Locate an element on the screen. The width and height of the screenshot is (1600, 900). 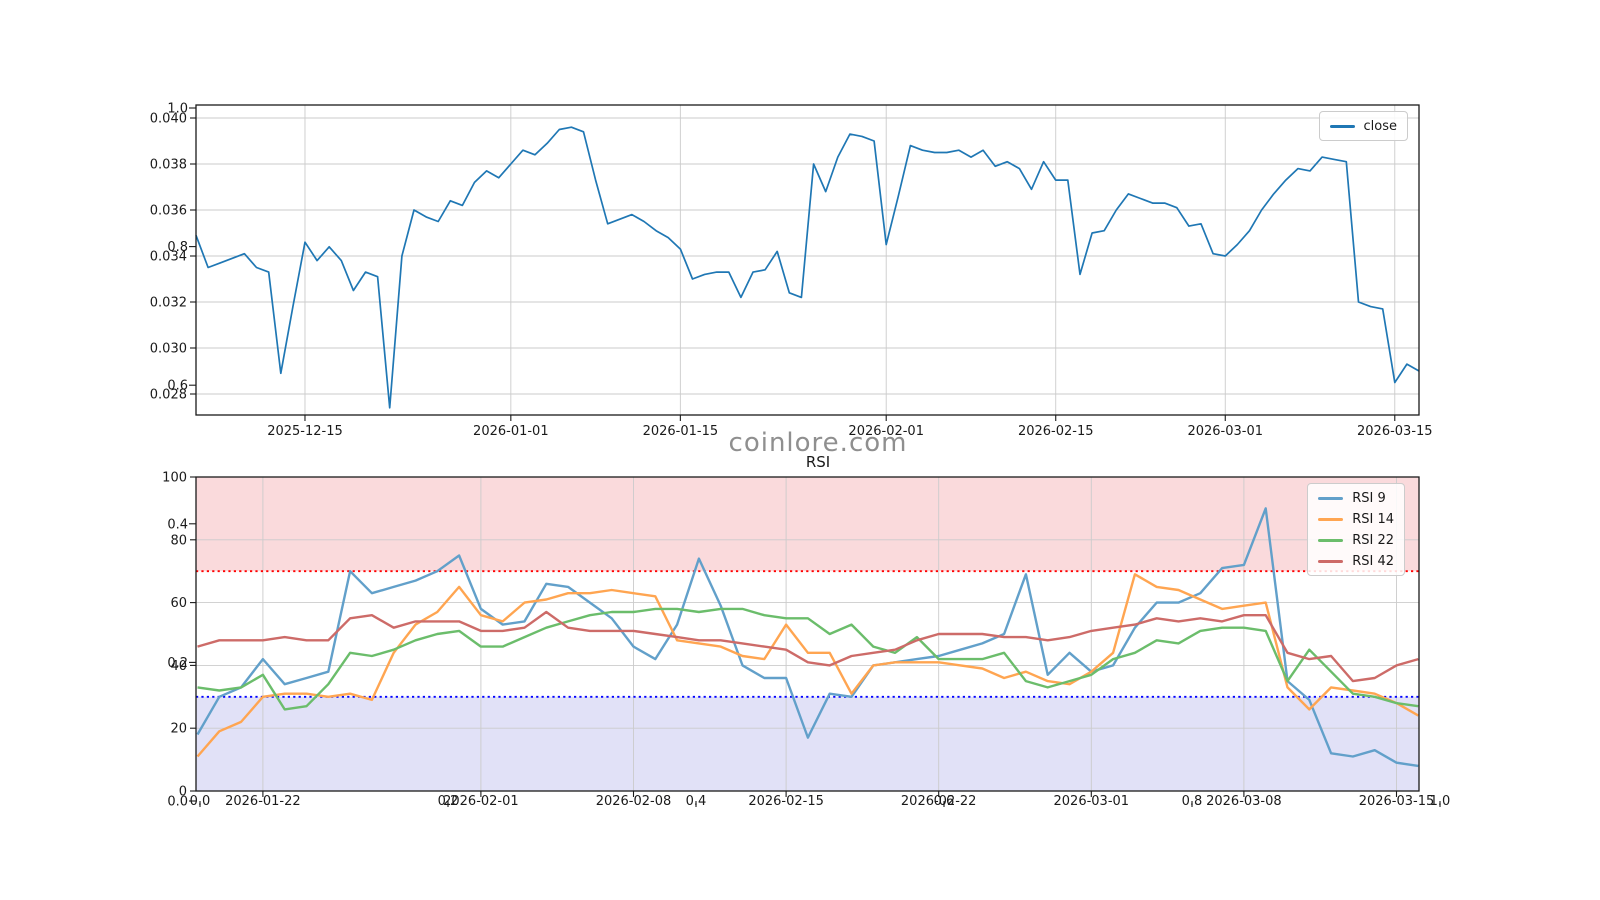
price-ytick-label: 0.038 is located at coordinates (168, 165).